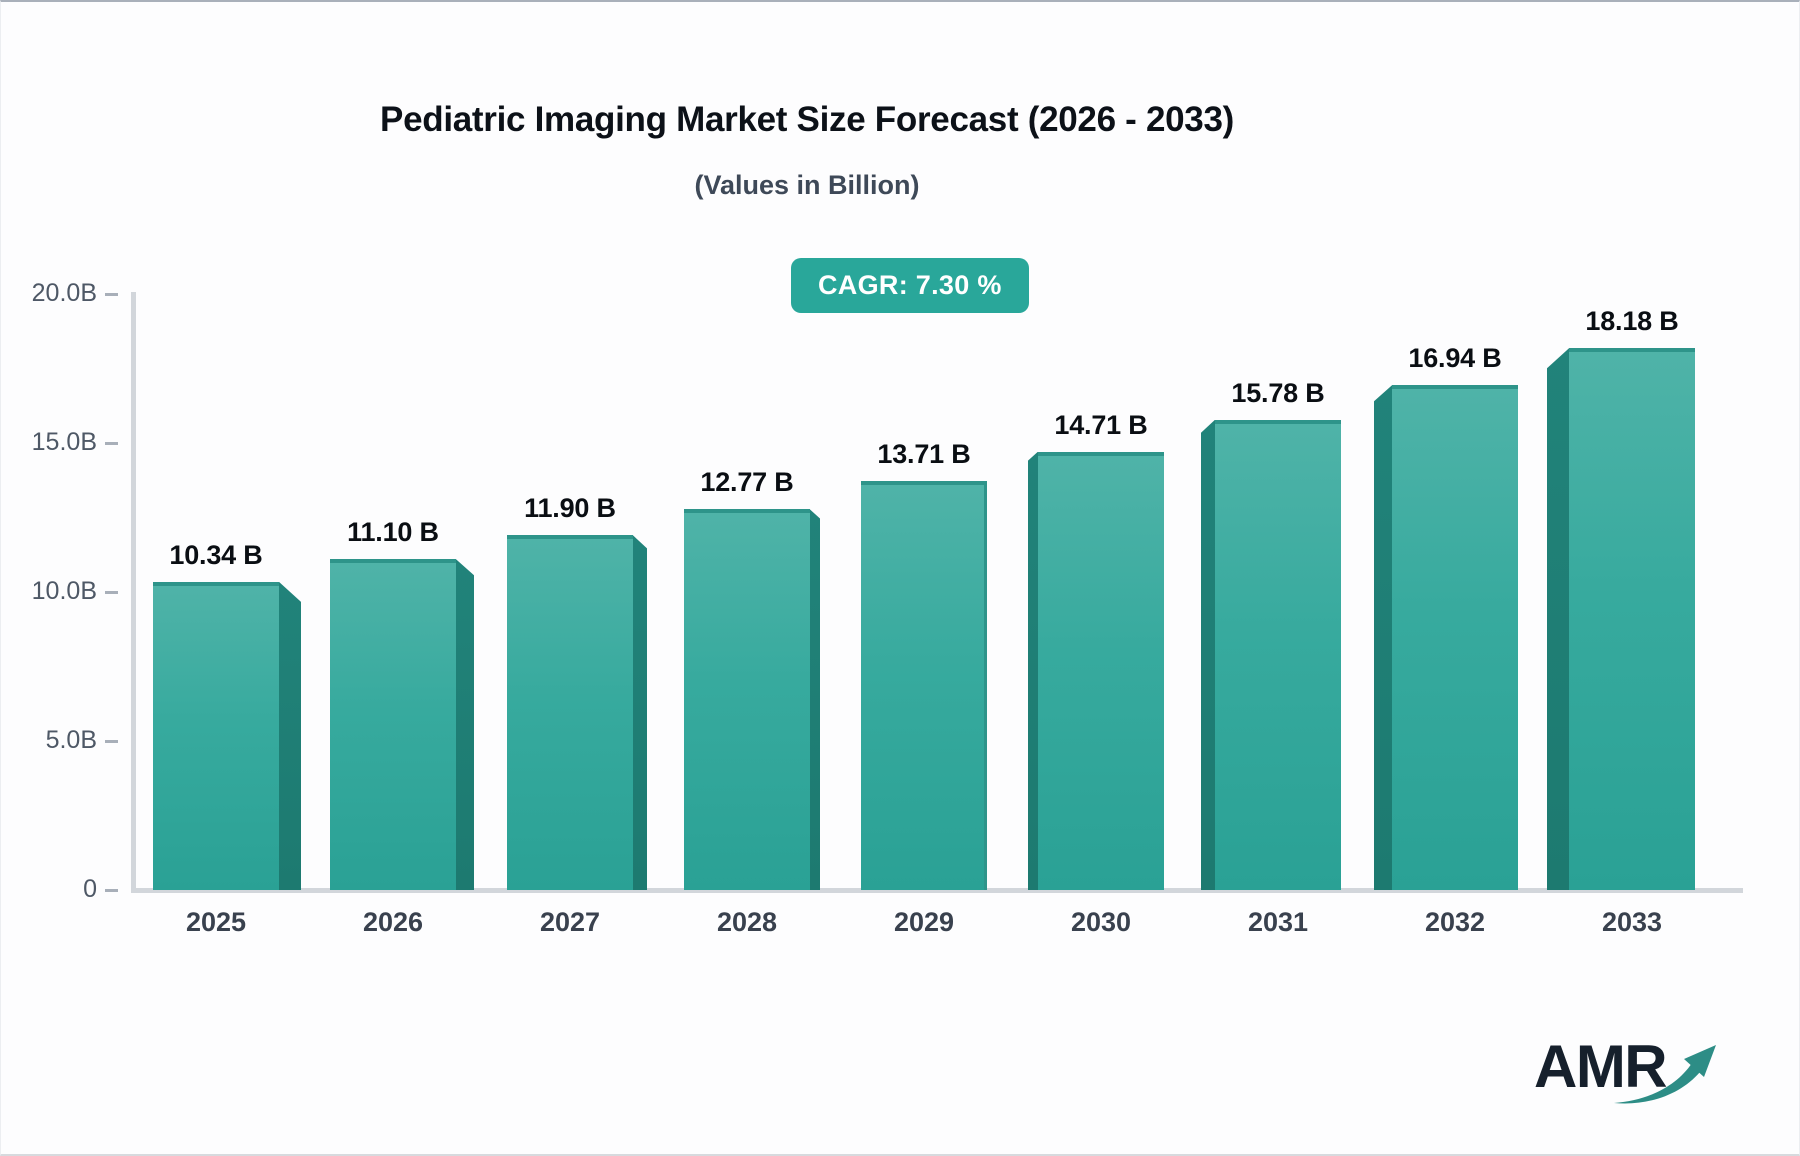 Image resolution: width=1800 pixels, height=1156 pixels. What do you see at coordinates (1278, 922) in the screenshot?
I see `x-tick-label: 2031` at bounding box center [1278, 922].